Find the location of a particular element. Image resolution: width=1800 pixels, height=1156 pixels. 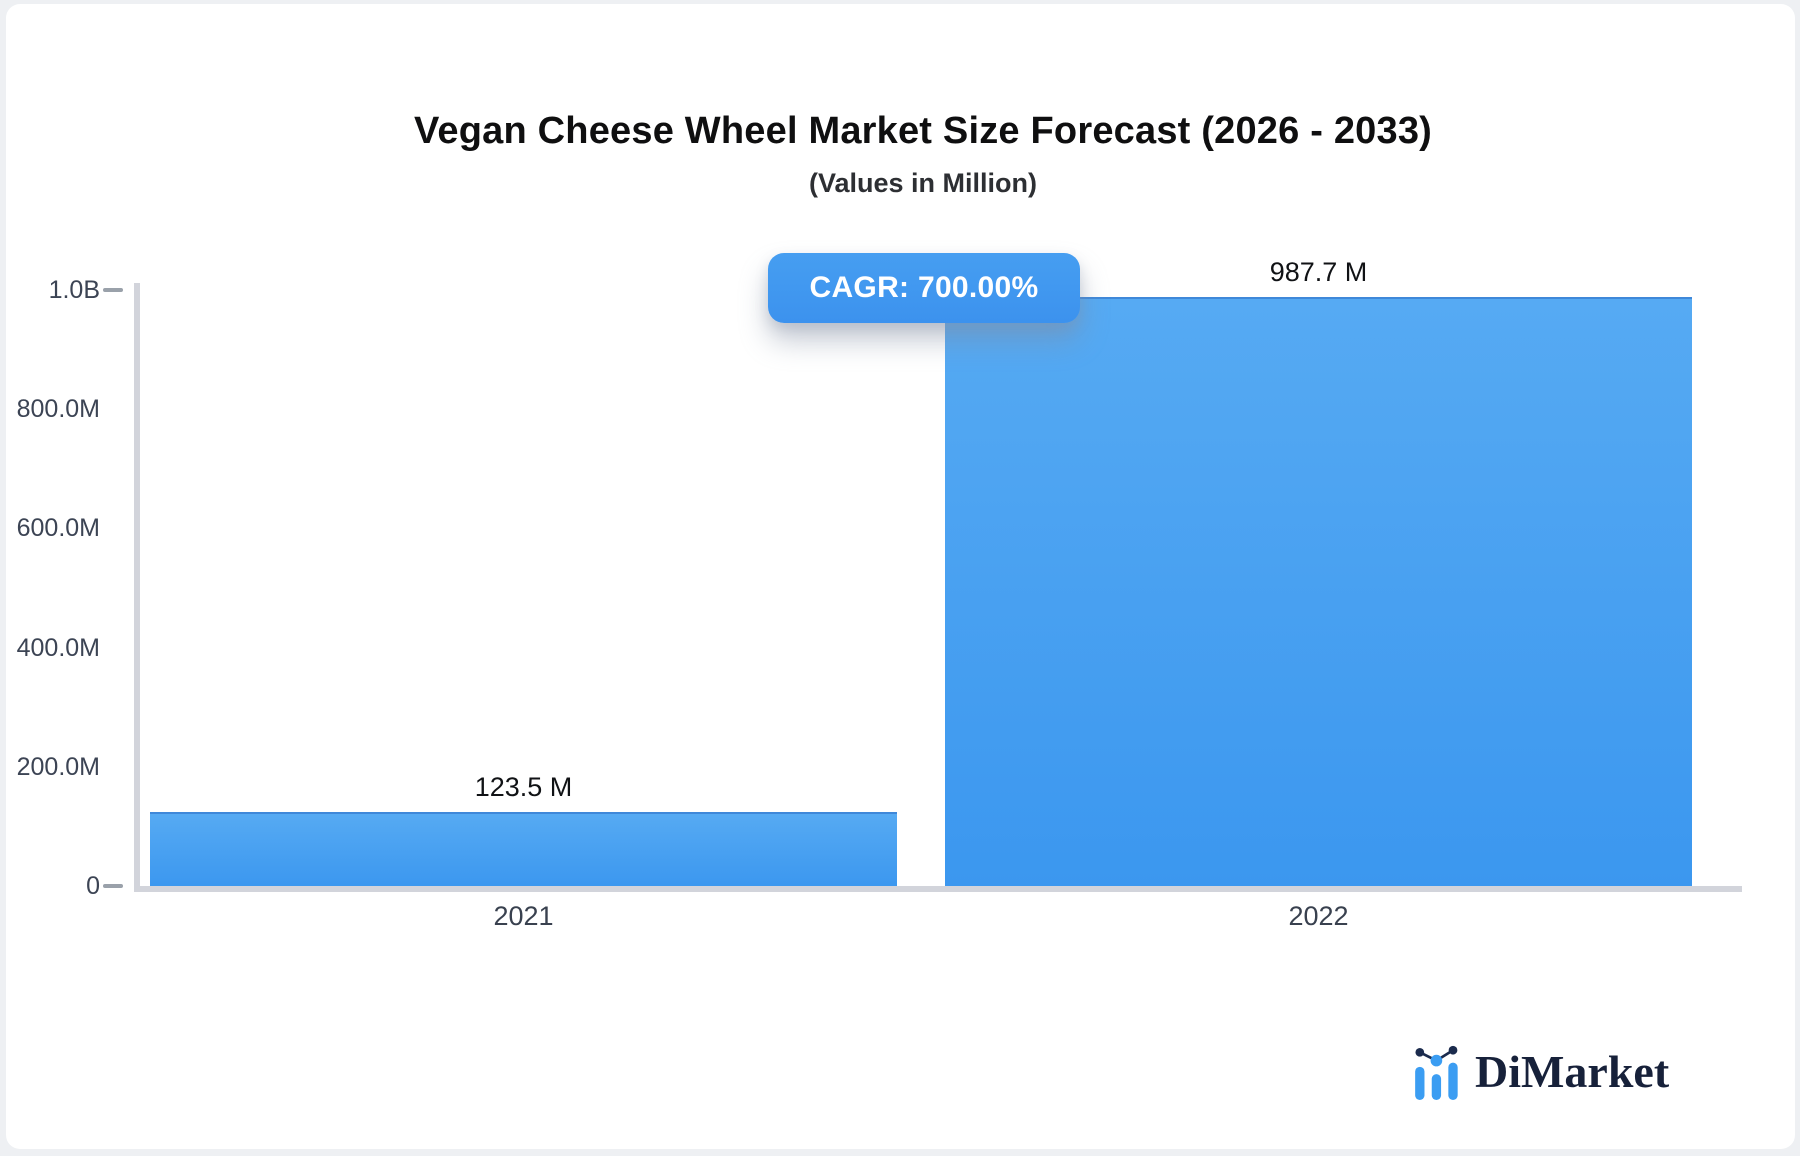

x-axis-line is located at coordinates (938, 889).